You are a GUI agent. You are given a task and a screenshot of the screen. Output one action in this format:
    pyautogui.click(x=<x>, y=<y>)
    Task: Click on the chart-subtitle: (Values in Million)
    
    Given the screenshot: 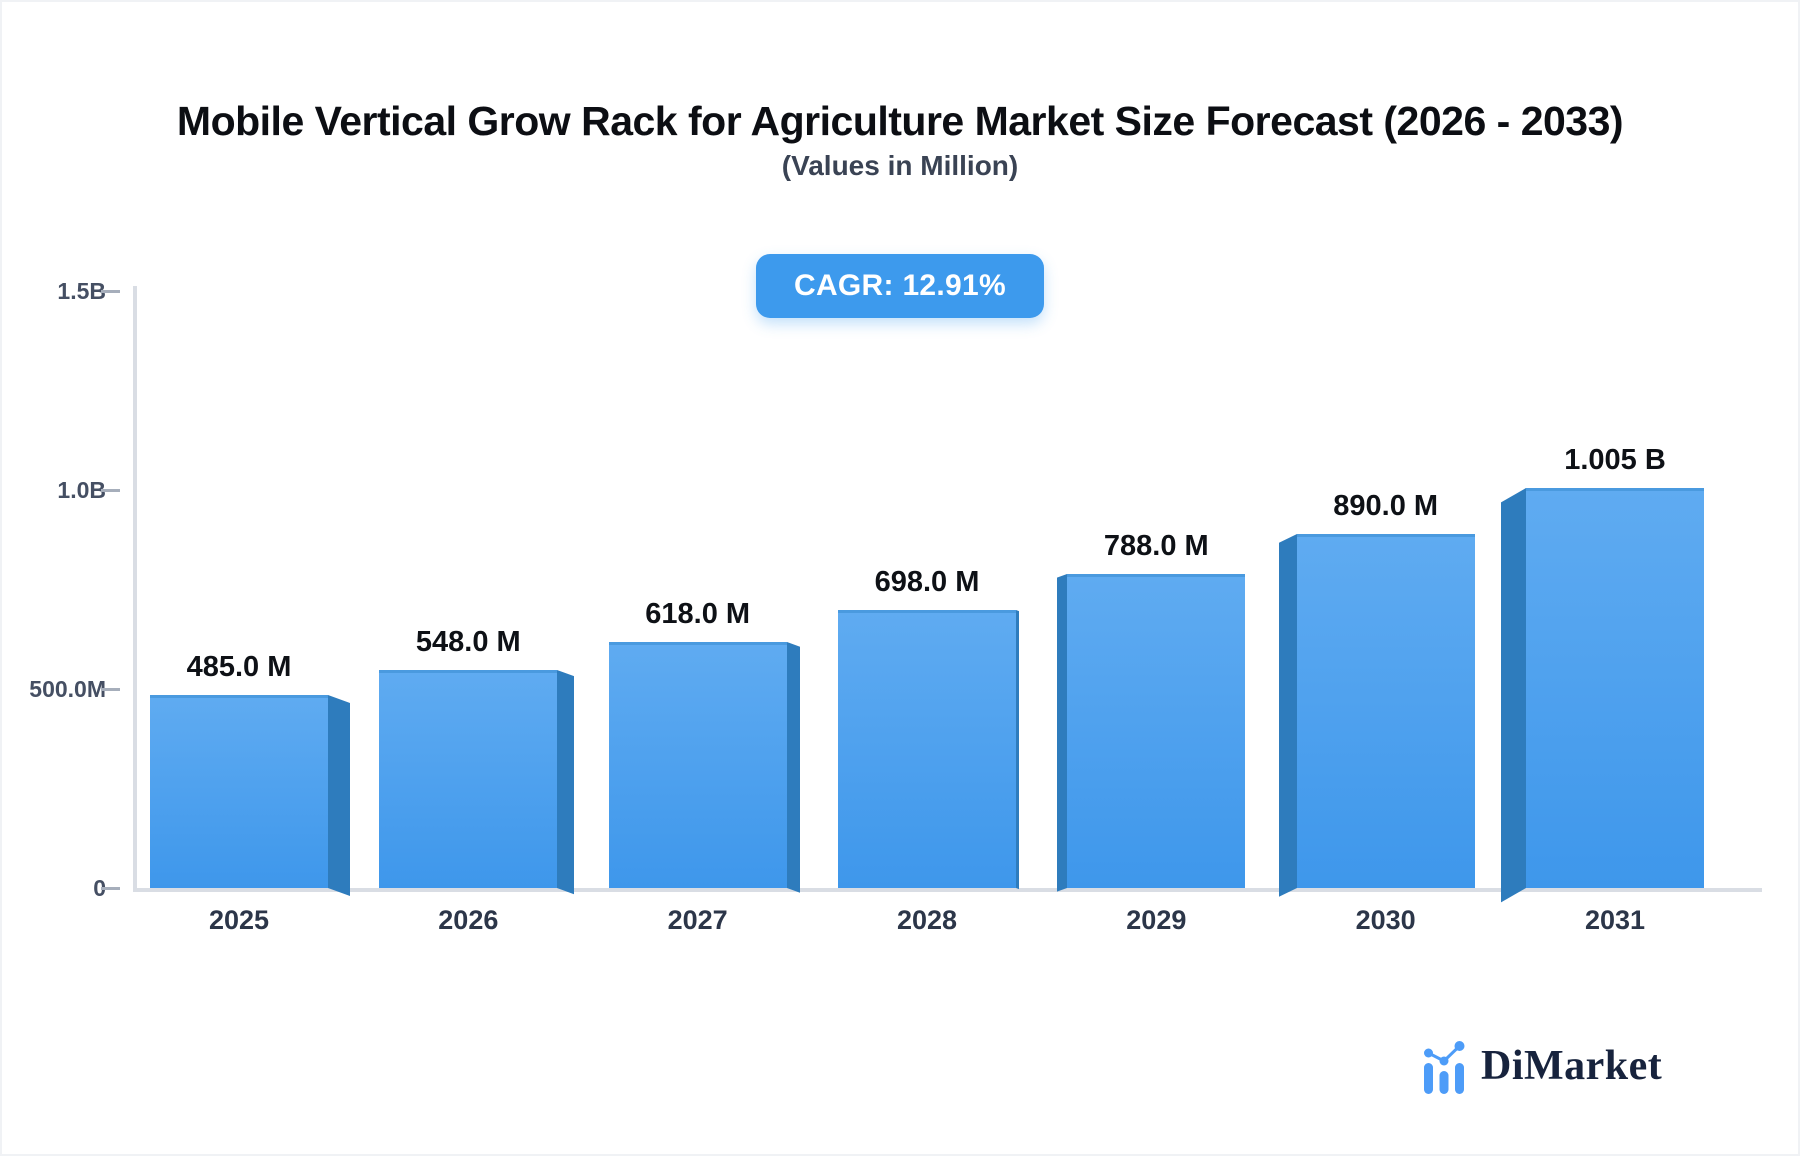 What is the action you would take?
    pyautogui.click(x=900, y=165)
    